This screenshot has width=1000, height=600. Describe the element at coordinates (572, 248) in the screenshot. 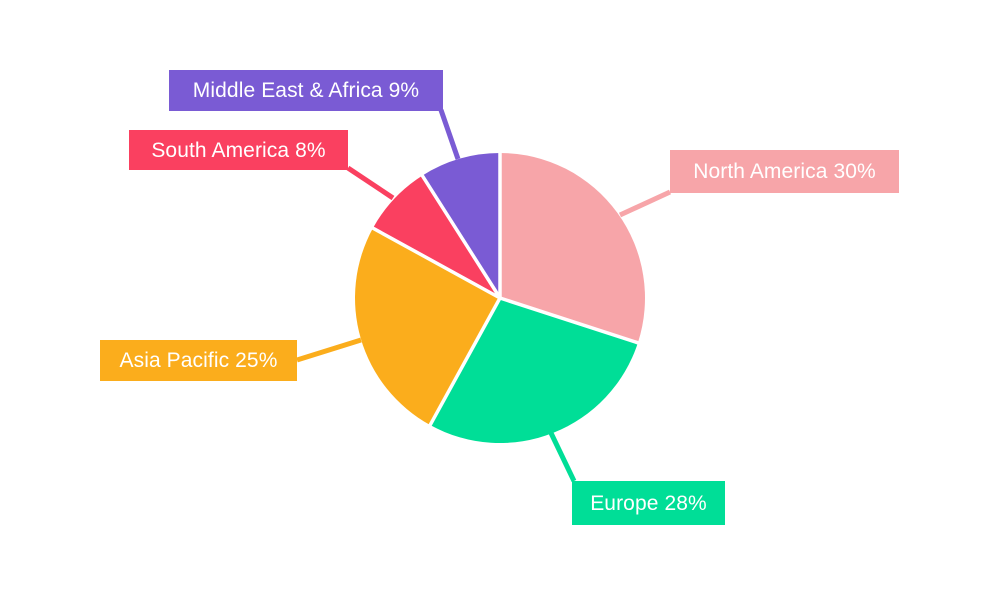

I see `pie-slice-north-america` at that location.